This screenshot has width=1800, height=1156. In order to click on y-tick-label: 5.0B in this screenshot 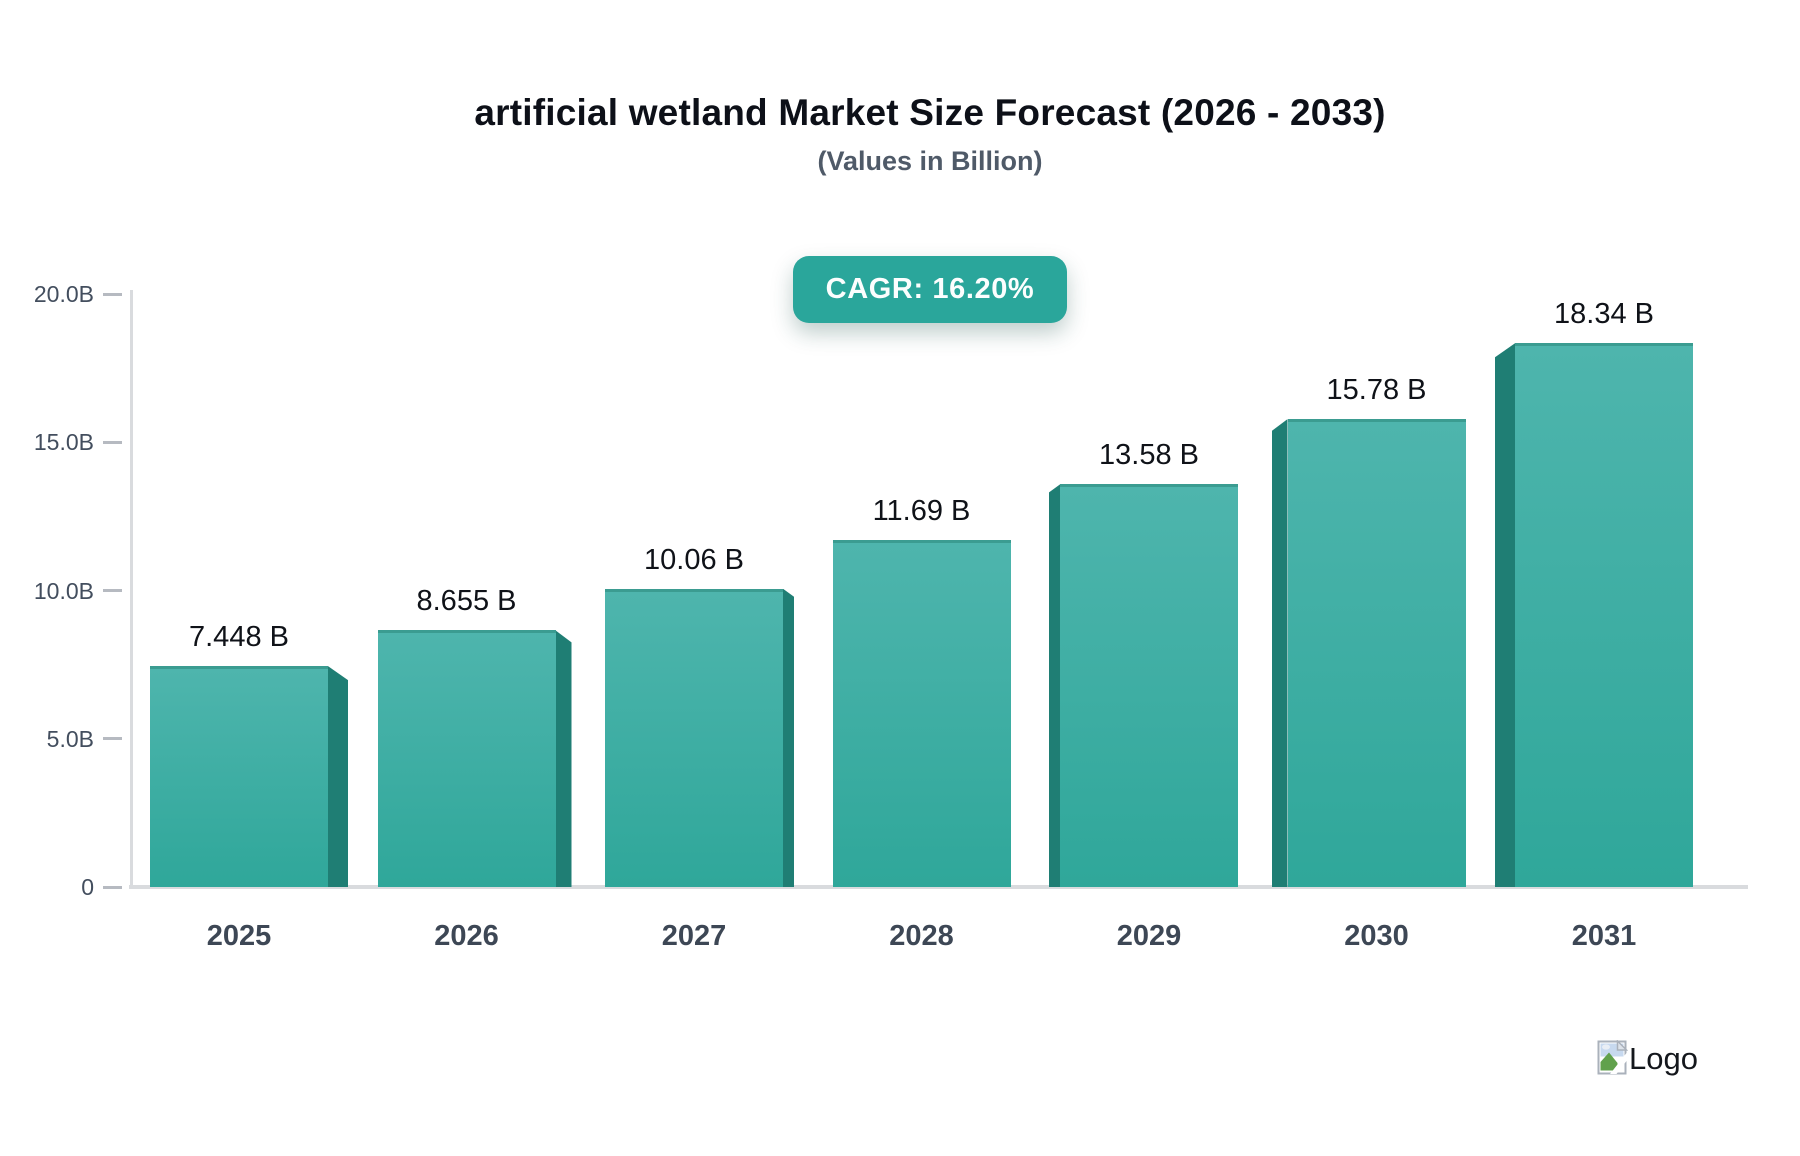, I will do `click(70, 738)`.